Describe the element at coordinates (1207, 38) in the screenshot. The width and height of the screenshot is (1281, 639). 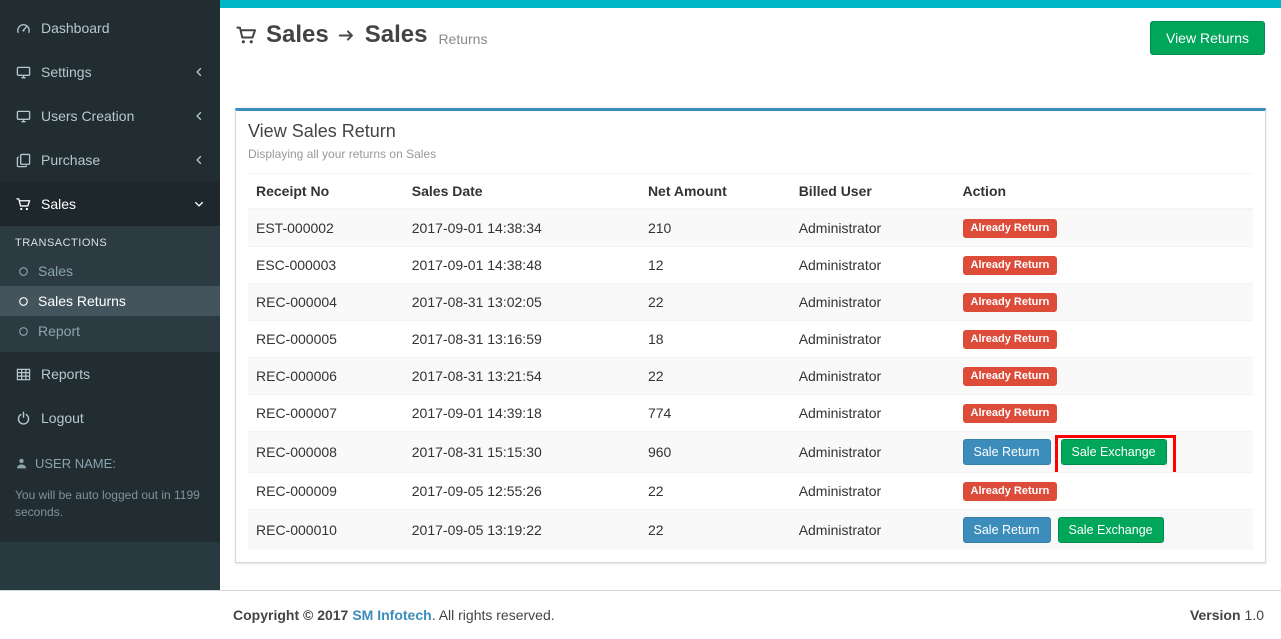
I see `view-returns-button: View Returns` at that location.